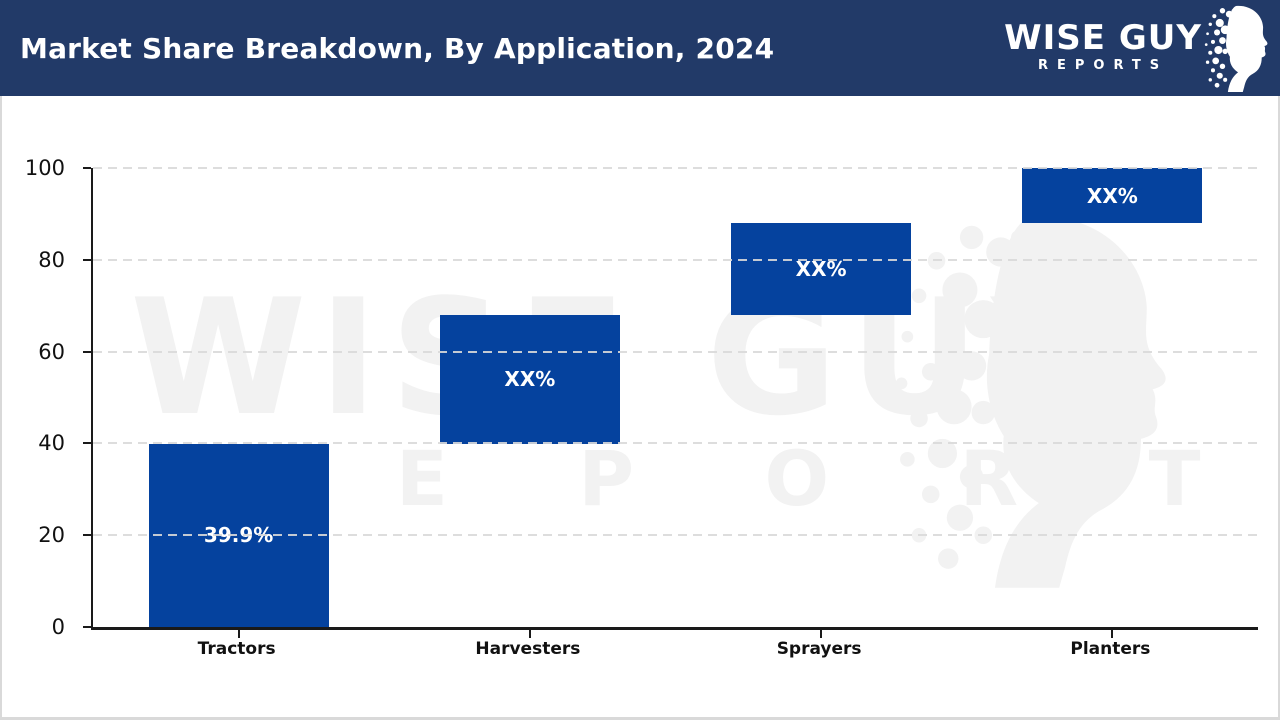 Image resolution: width=1280 pixels, height=720 pixels. I want to click on x-tick-harvesters, so click(529, 634).